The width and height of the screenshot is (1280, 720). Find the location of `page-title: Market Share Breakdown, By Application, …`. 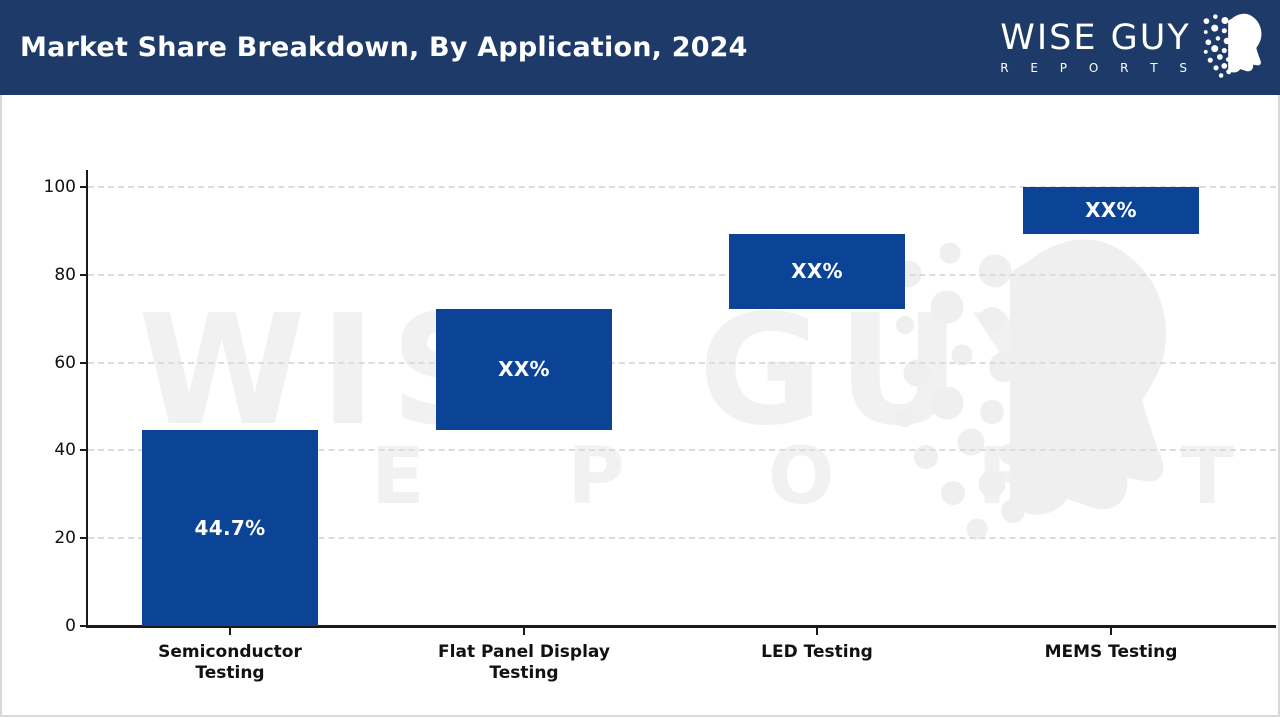

page-title: Market Share Breakdown, By Application, … is located at coordinates (384, 47).